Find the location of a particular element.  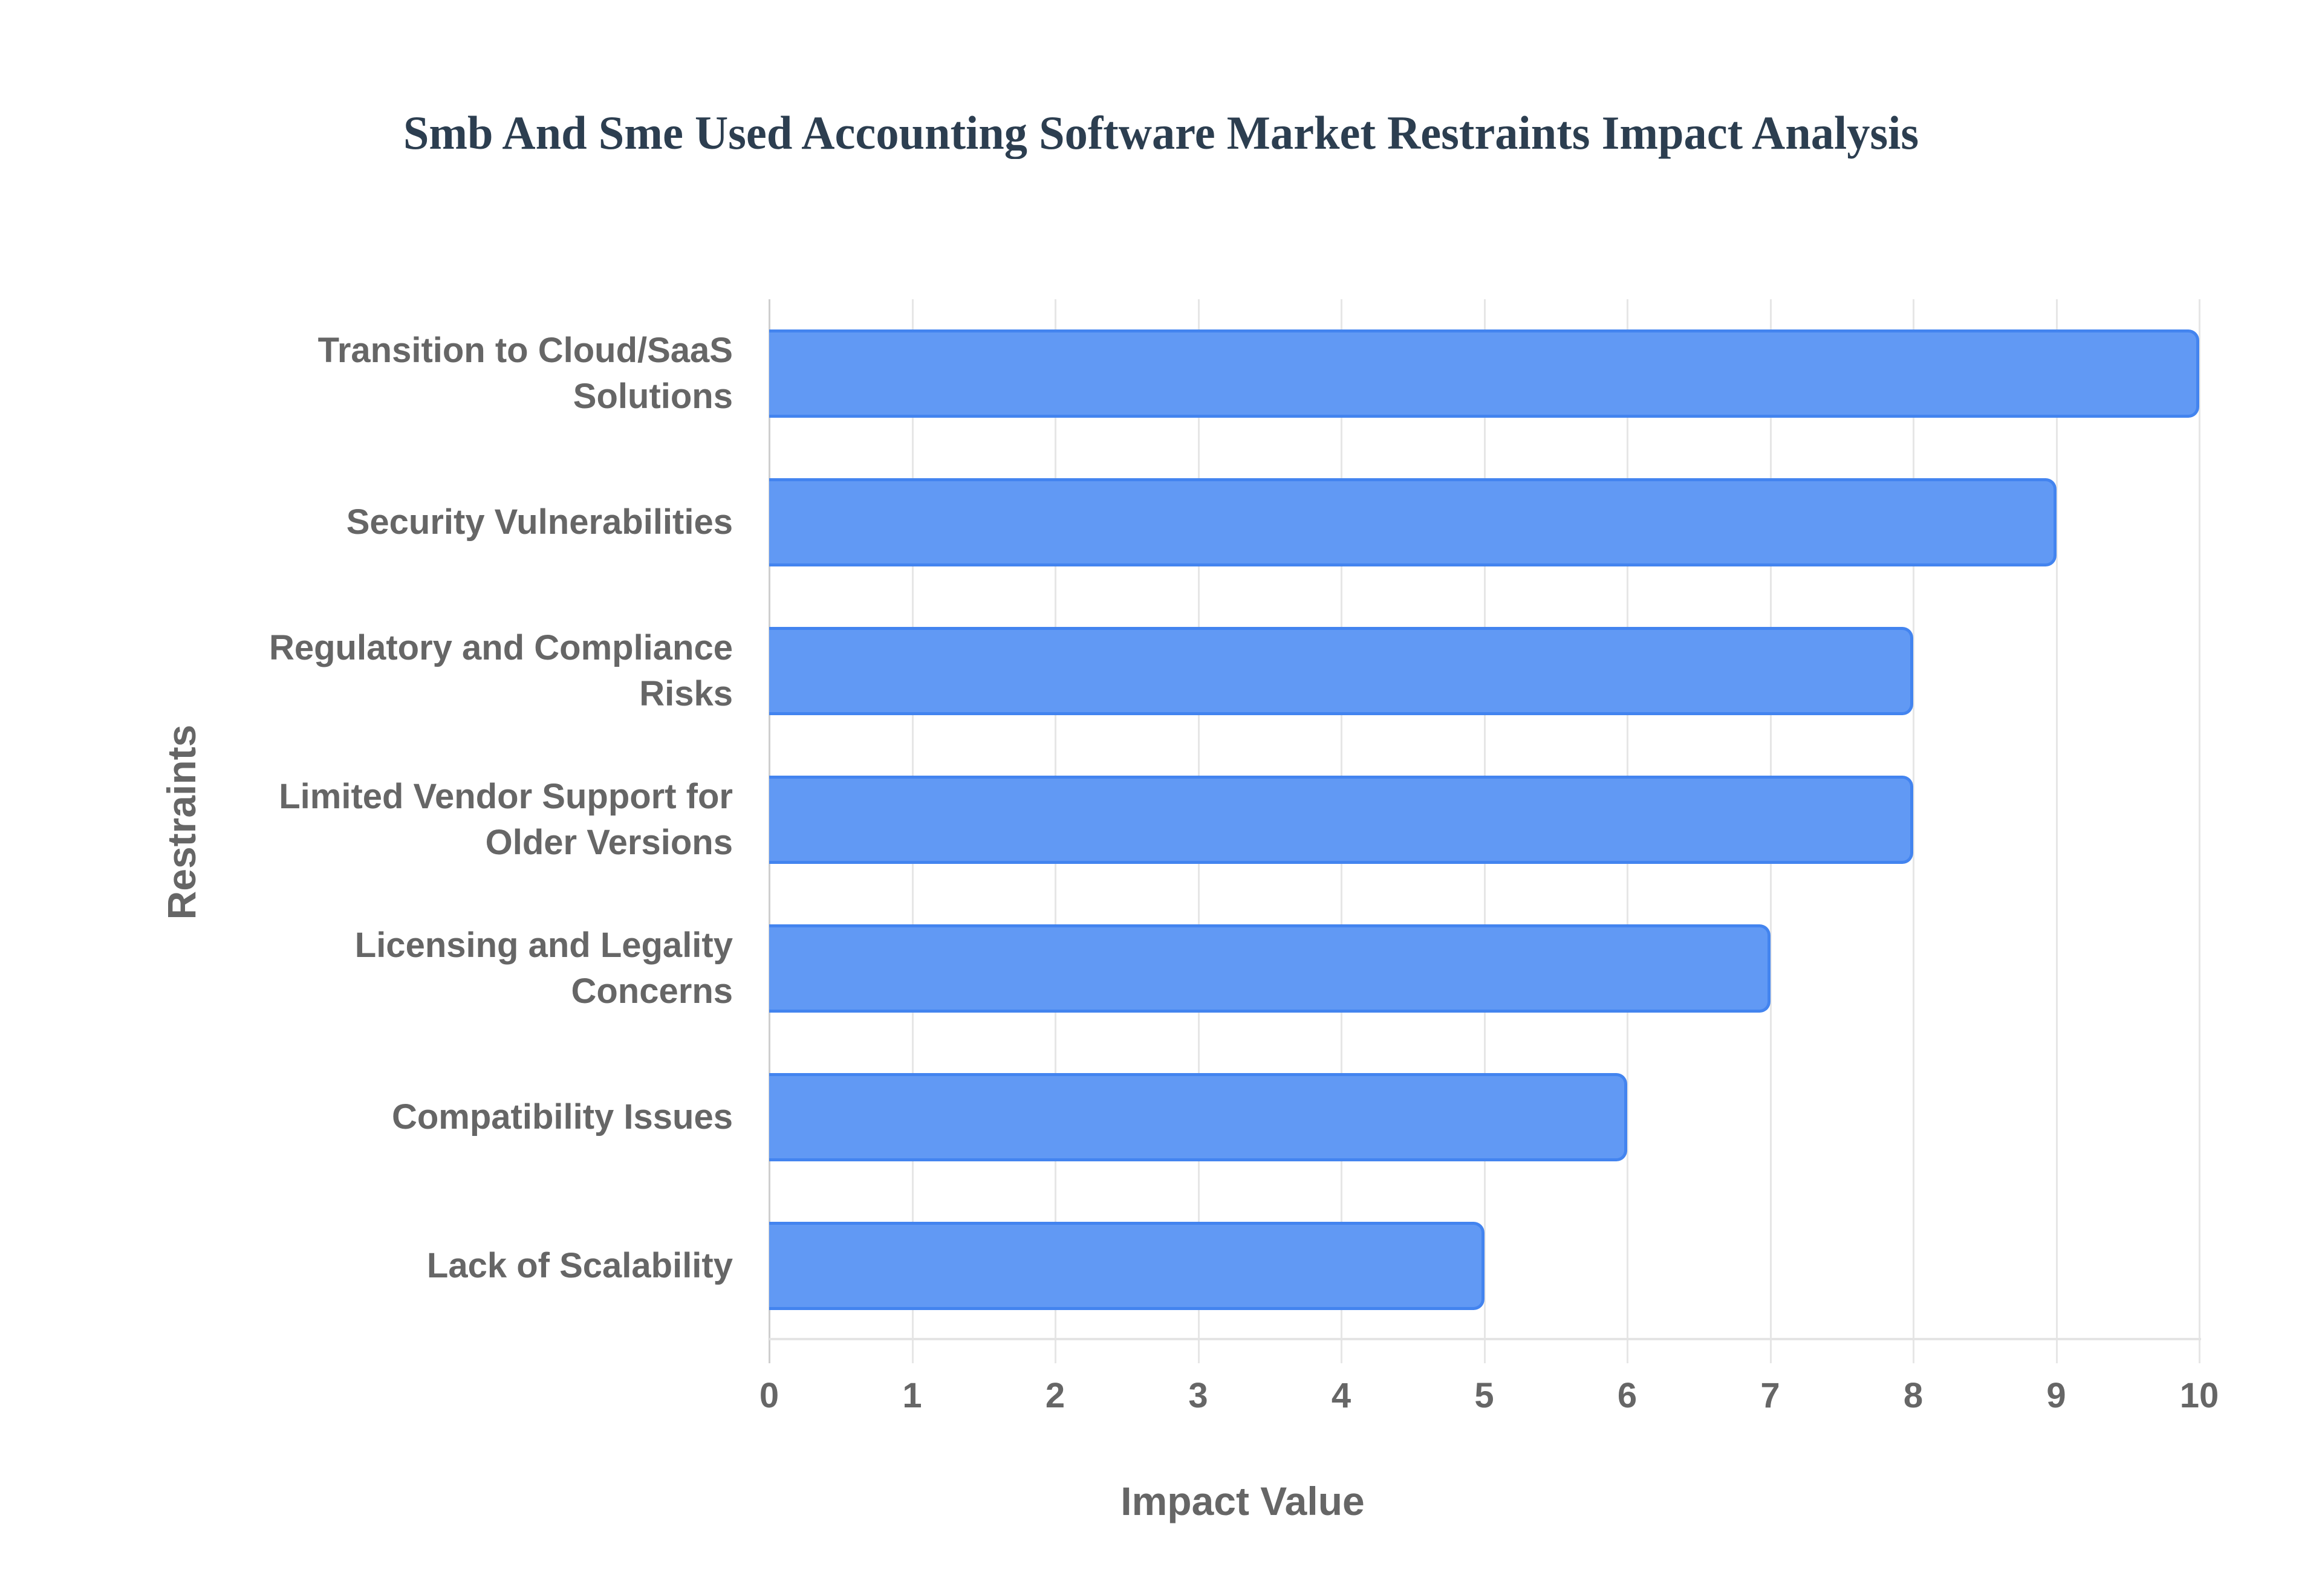

x-tick-label: 4 is located at coordinates (1341, 1395).